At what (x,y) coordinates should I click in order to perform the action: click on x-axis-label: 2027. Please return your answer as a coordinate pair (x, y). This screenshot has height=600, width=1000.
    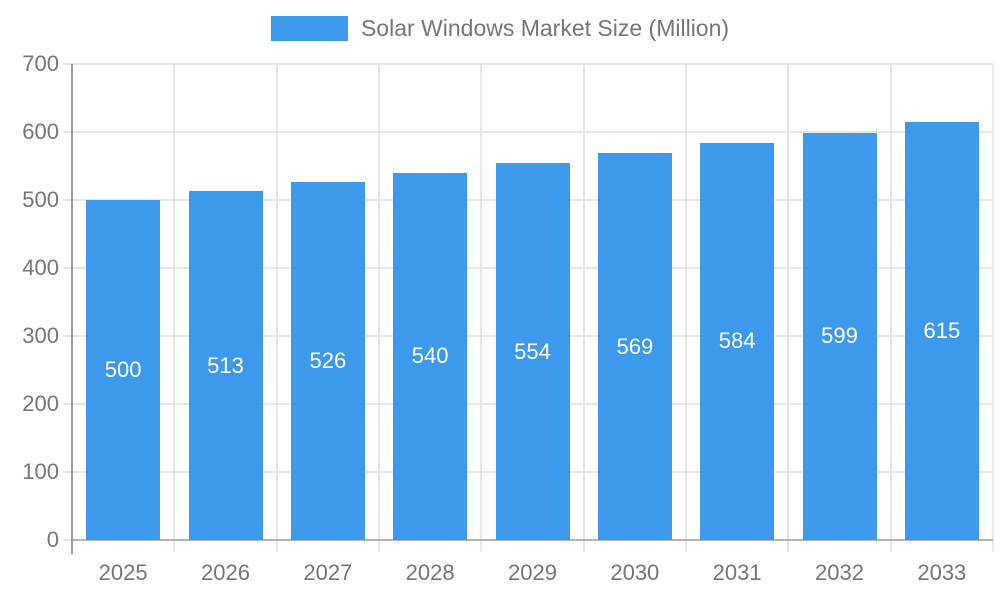
    Looking at the image, I should click on (328, 572).